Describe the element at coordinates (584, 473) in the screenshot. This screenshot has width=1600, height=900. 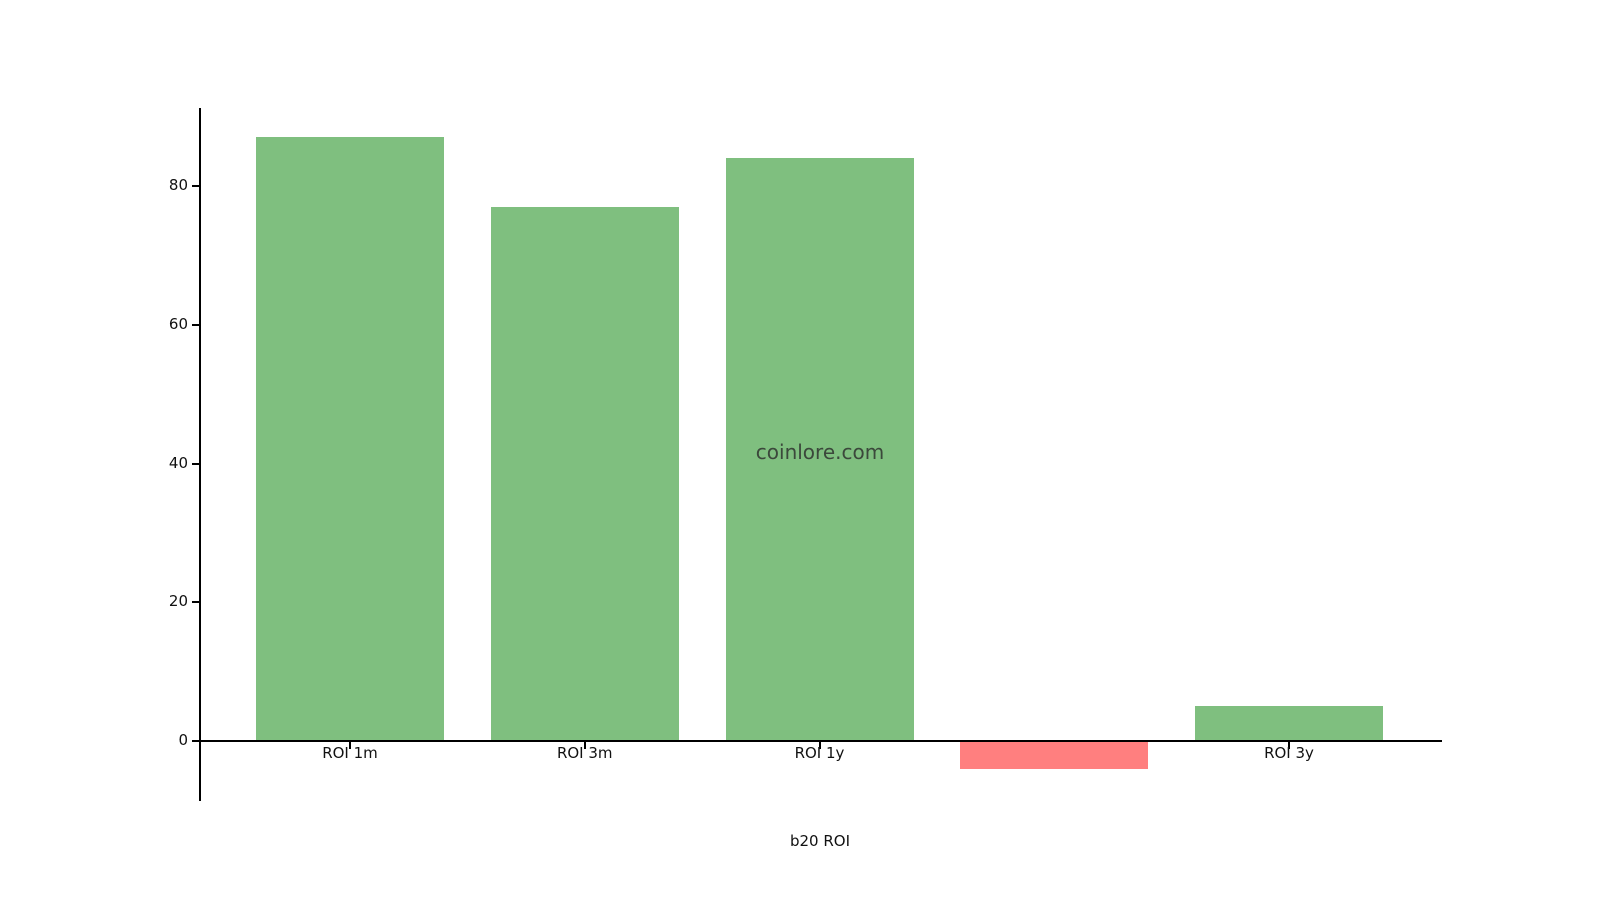
I see `bar-roi-3m` at that location.